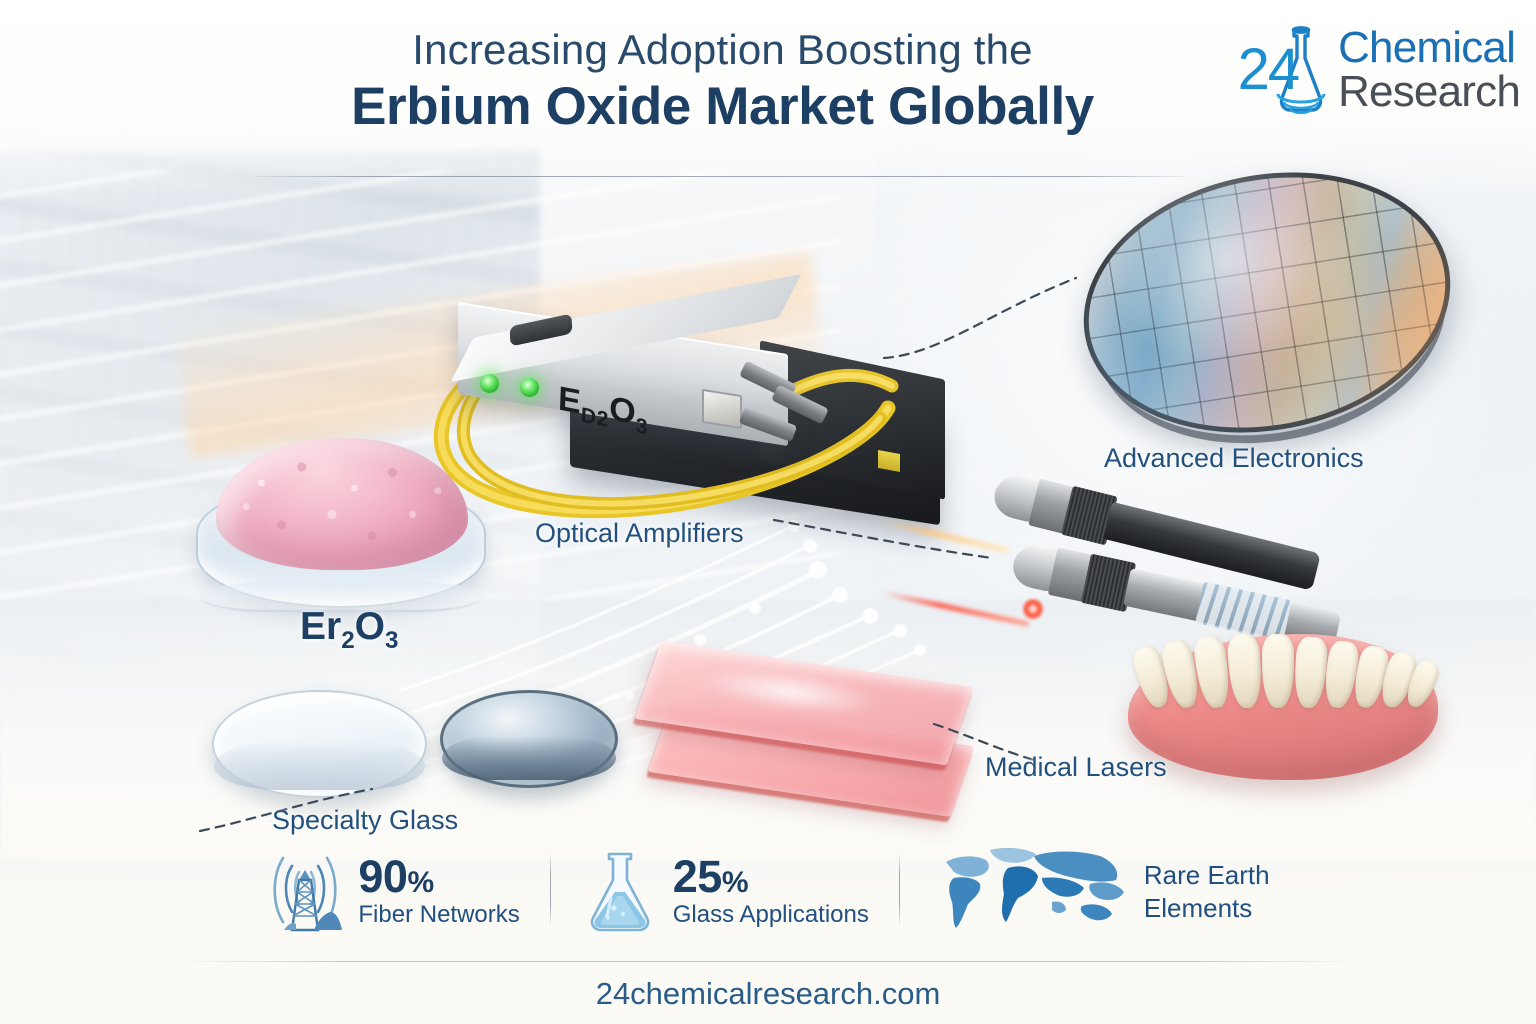  I want to click on laser-focal-point, so click(1033, 609).